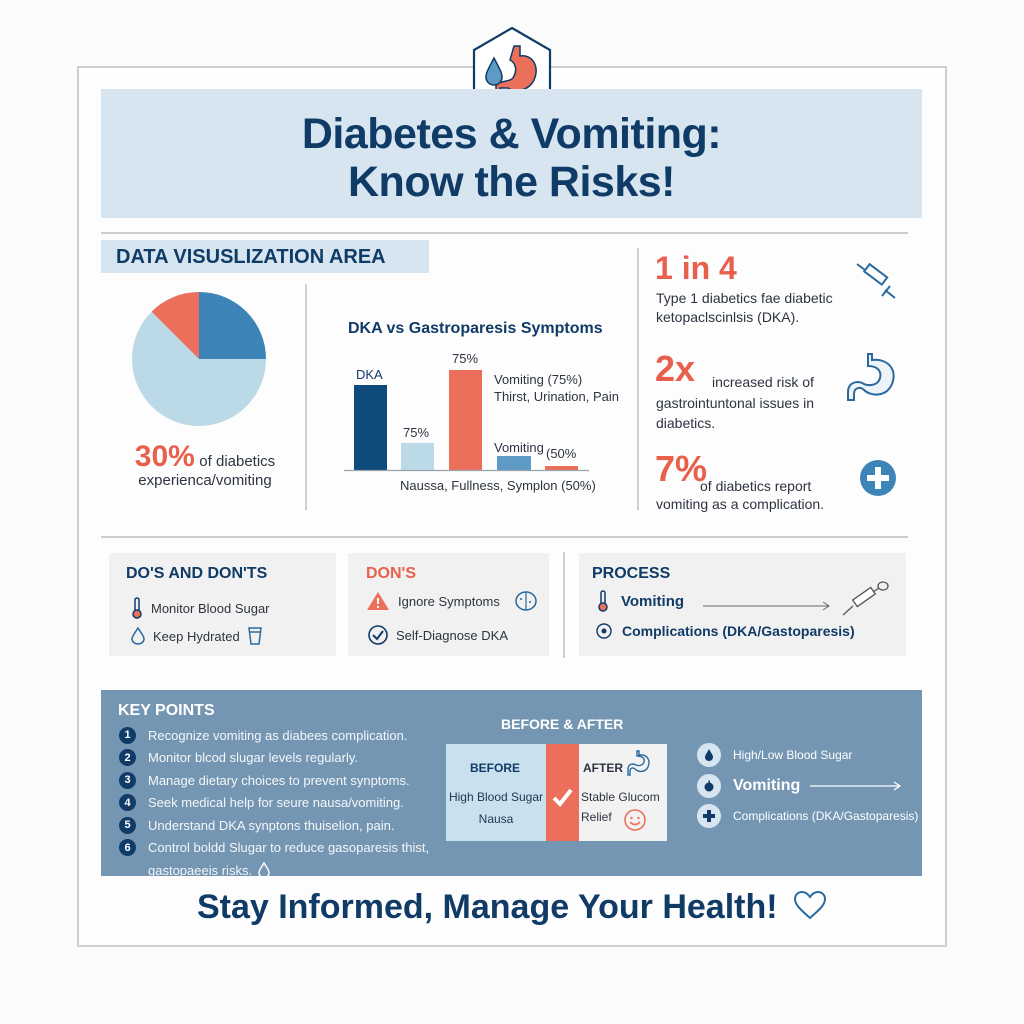  I want to click on bar-label-3: 75%, so click(465, 358).